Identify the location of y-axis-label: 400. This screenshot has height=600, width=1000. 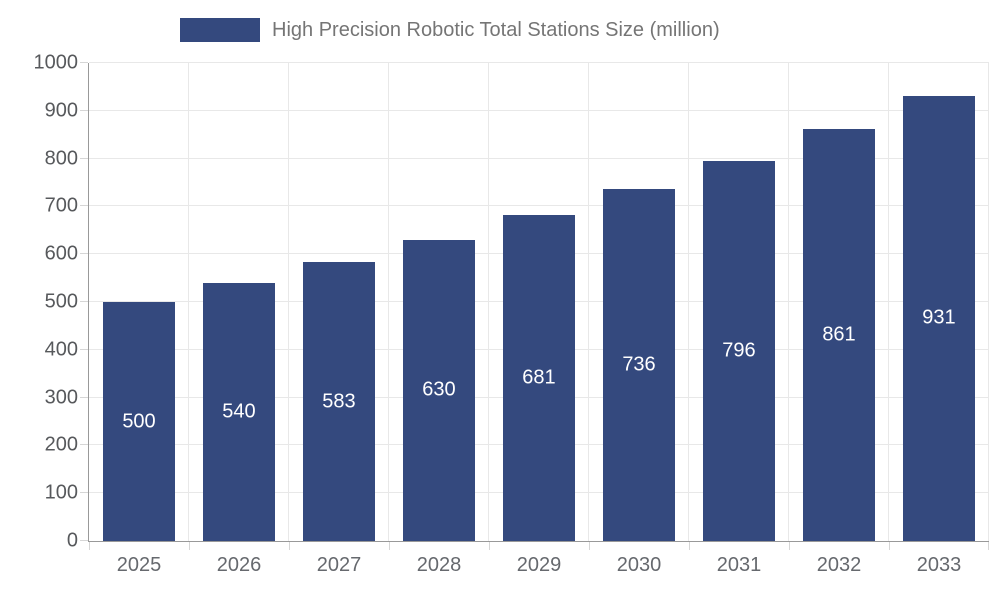
(61, 349).